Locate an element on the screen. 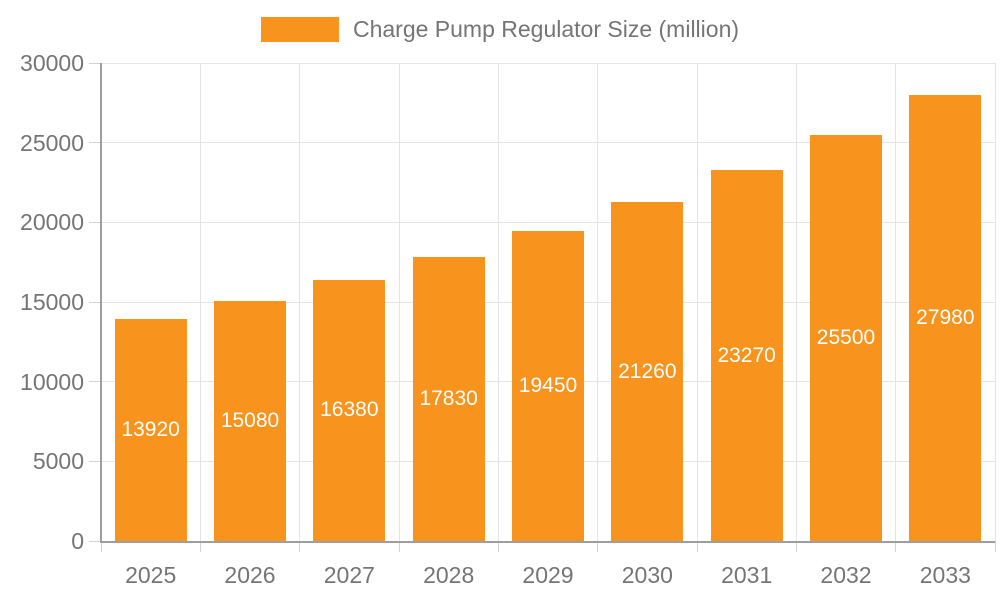 This screenshot has width=1000, height=600. x-axis-label-2029: 2029 is located at coordinates (548, 575).